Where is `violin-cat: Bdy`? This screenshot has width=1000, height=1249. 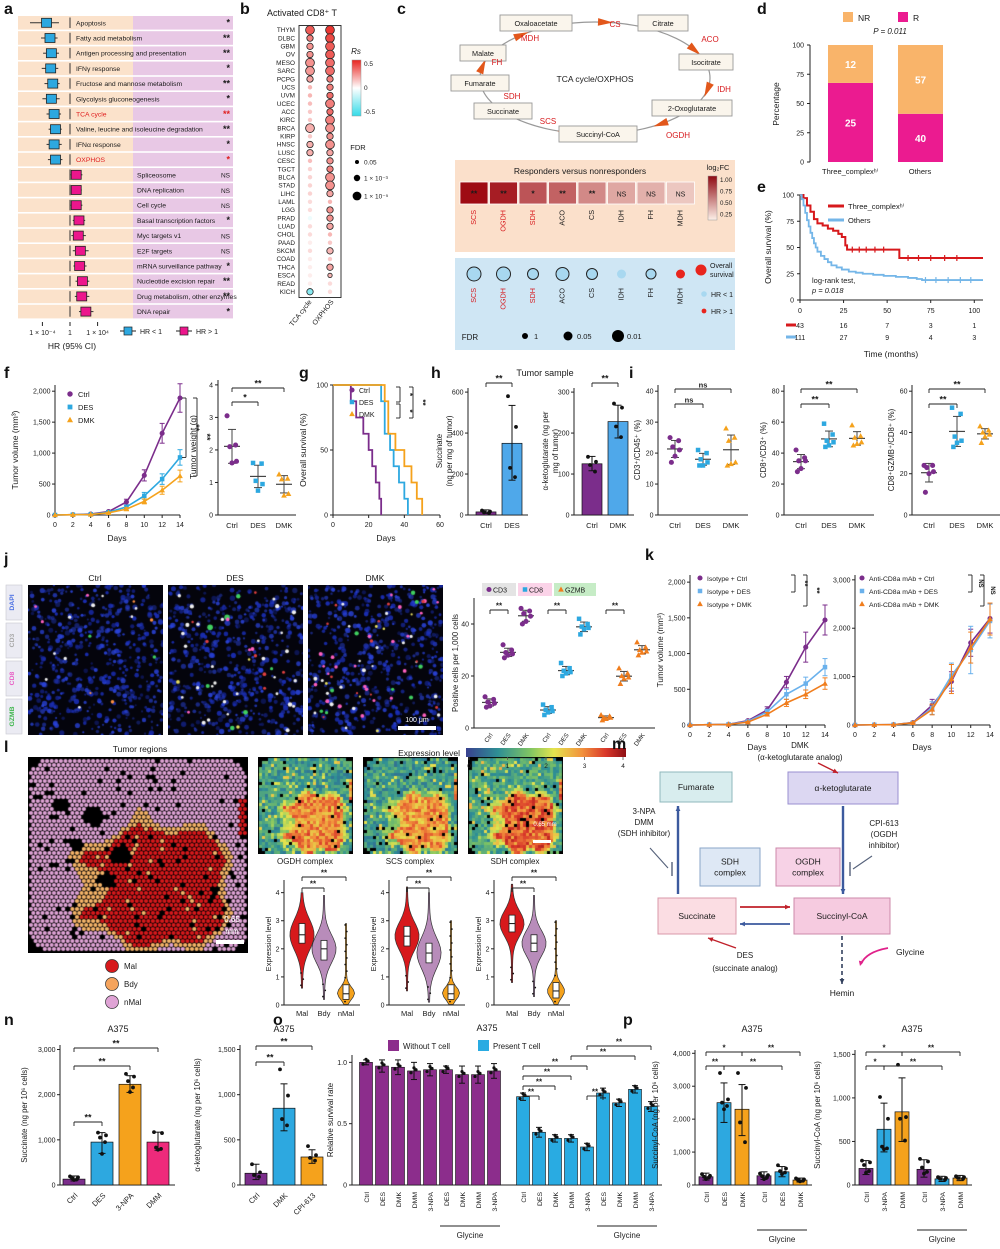 violin-cat: Bdy is located at coordinates (324, 1013).